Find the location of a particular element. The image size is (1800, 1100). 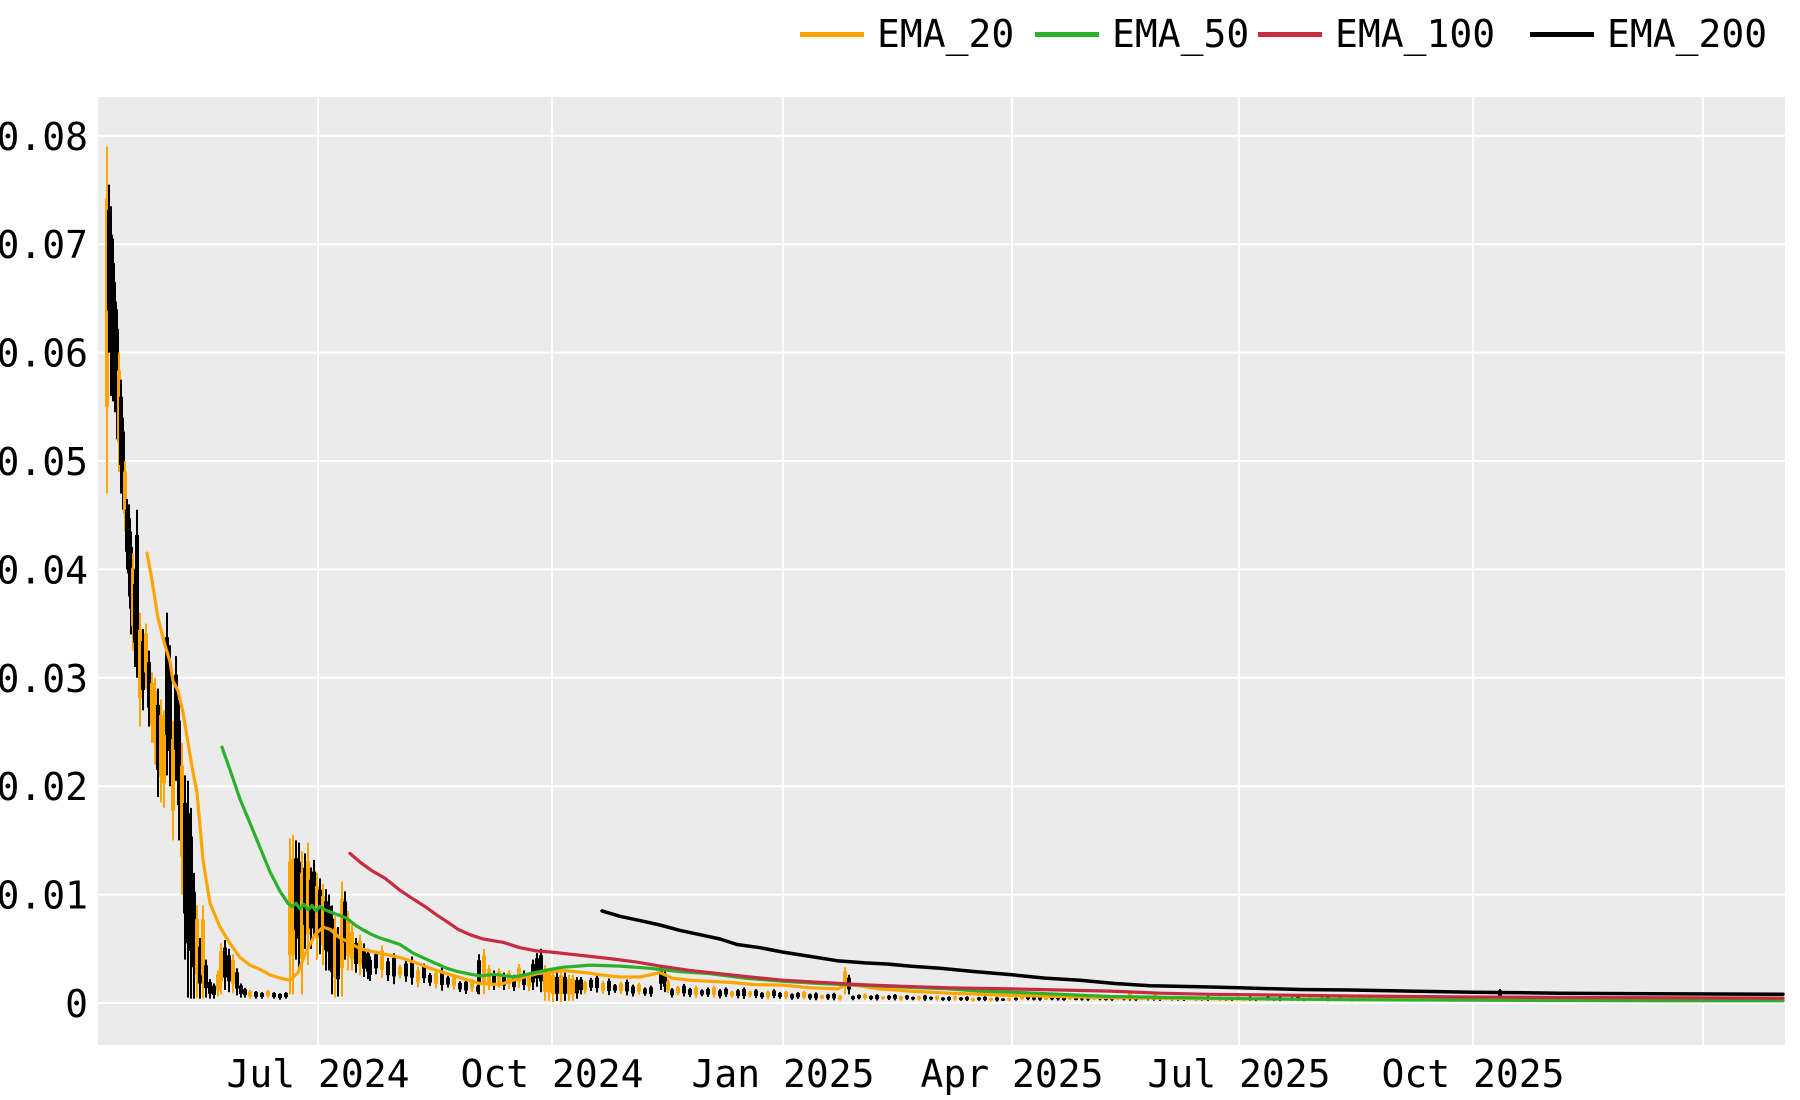

y-tick-label: 0.08 is located at coordinates (44, 137).